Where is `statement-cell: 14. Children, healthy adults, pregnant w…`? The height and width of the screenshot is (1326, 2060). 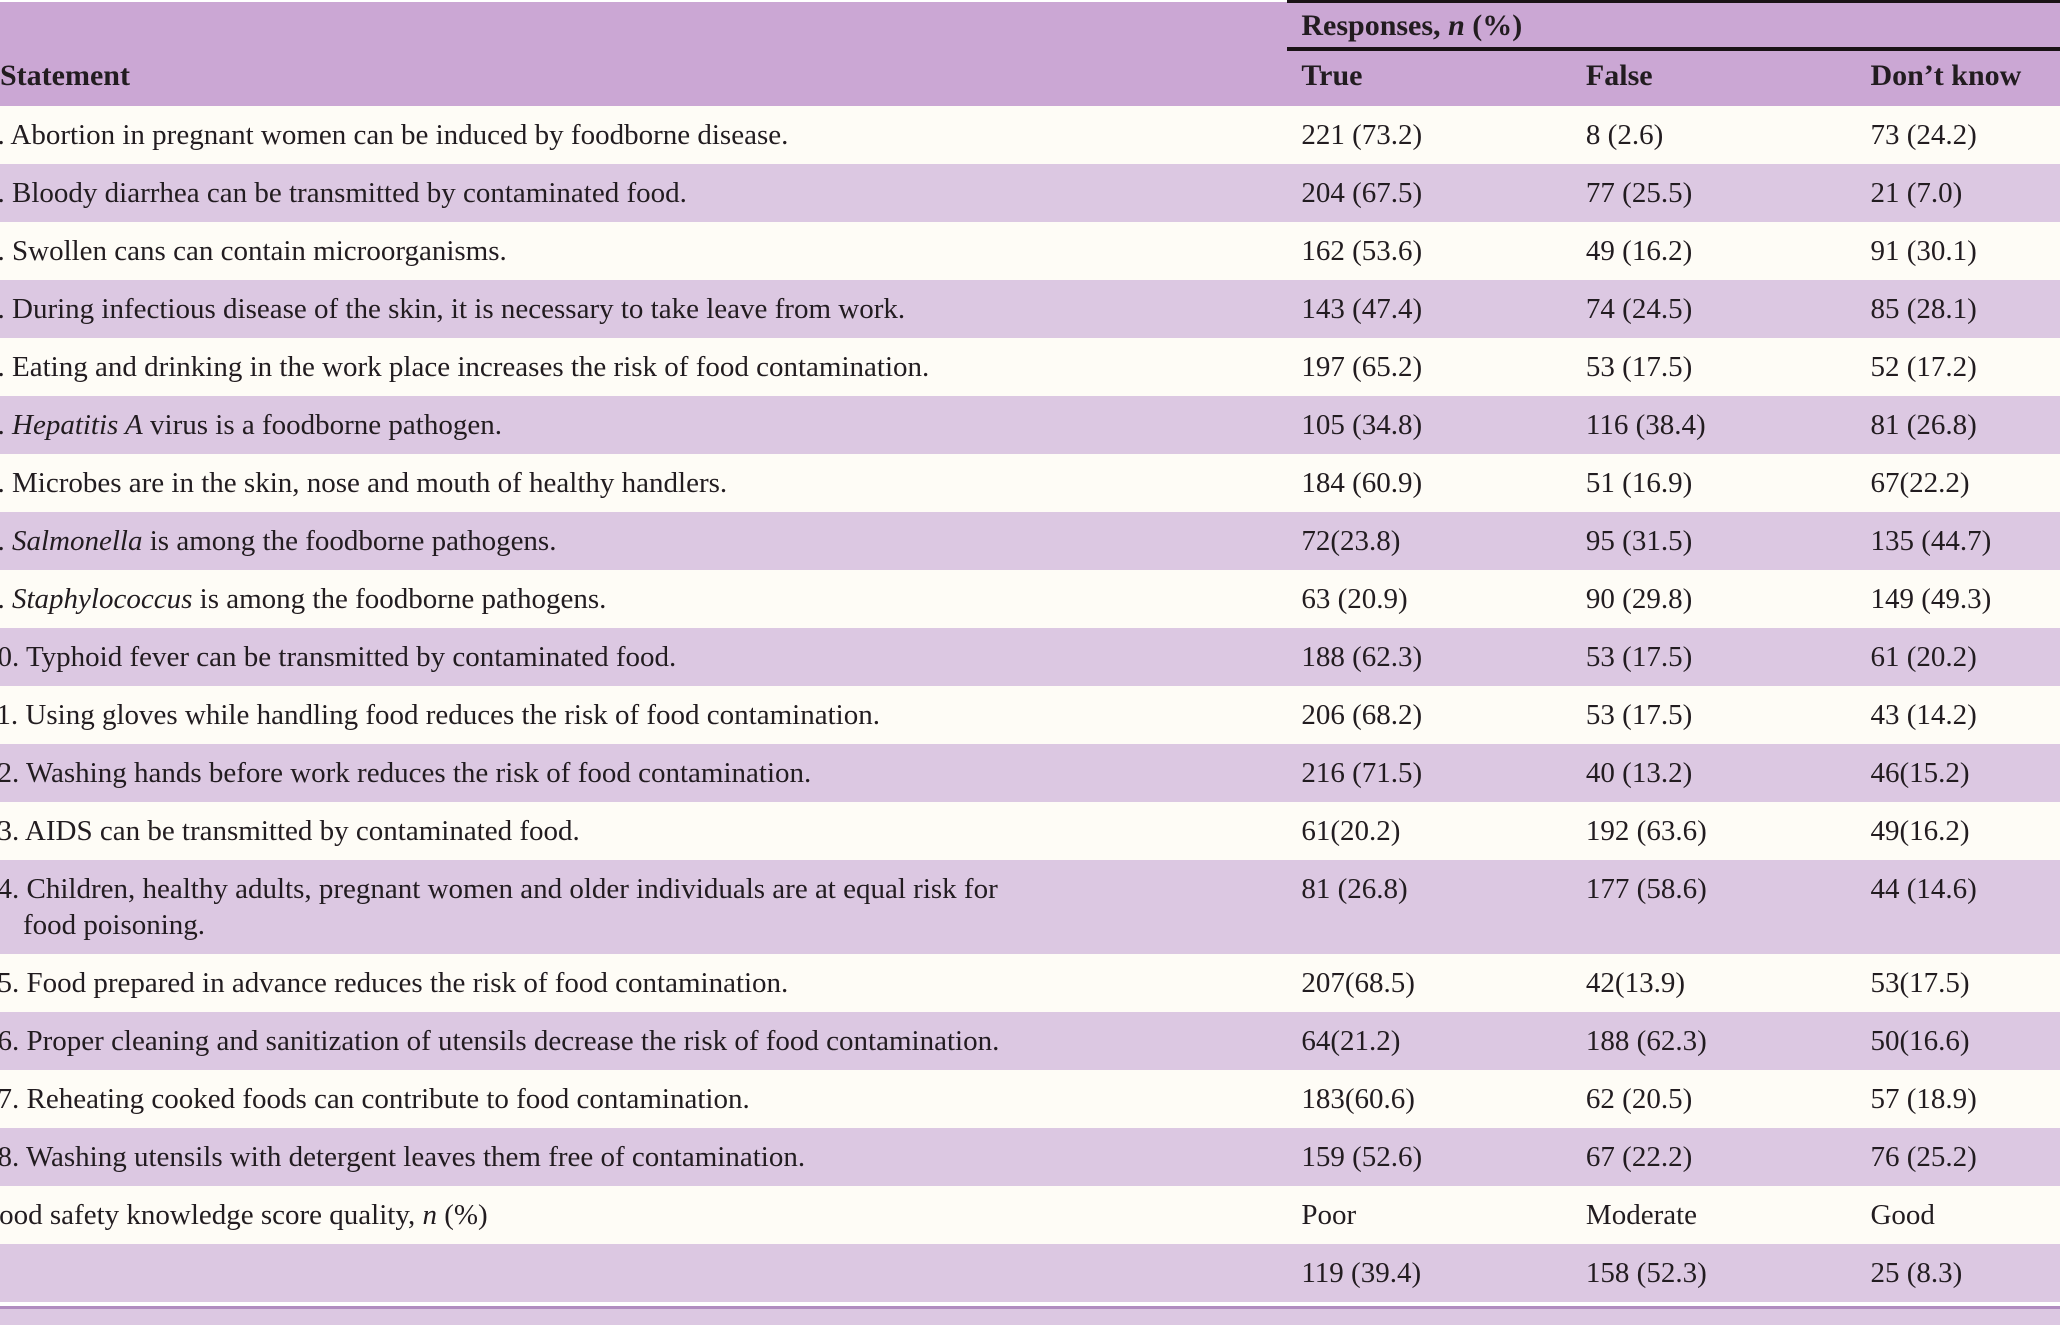
statement-cell: 14. Children, healthy adults, pregnant w… is located at coordinates (644, 907).